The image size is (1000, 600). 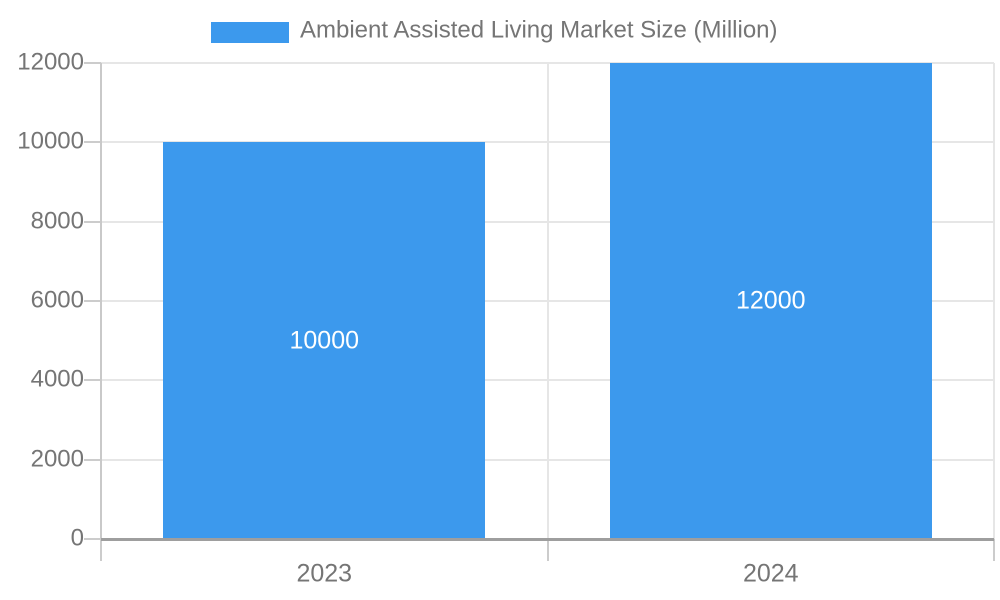 What do you see at coordinates (57, 379) in the screenshot?
I see `y-axis-label: 4000` at bounding box center [57, 379].